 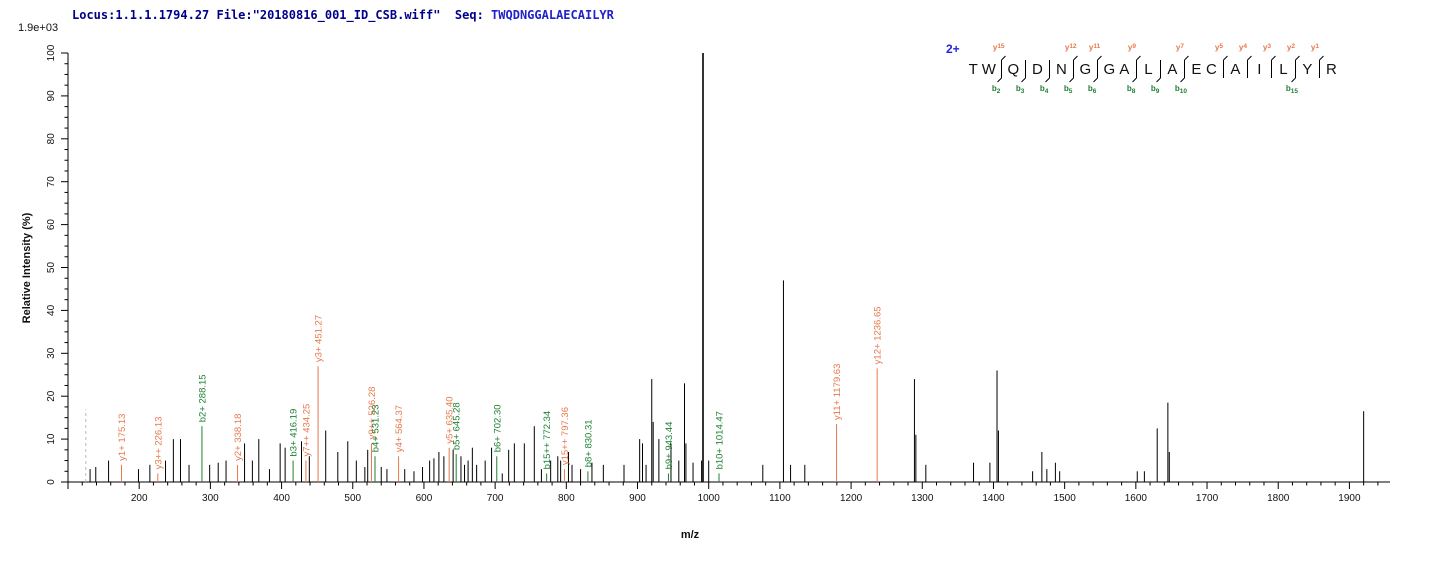 What do you see at coordinates (1095, 69) in the screenshot?
I see `fragmentation-mark: y11 b6` at bounding box center [1095, 69].